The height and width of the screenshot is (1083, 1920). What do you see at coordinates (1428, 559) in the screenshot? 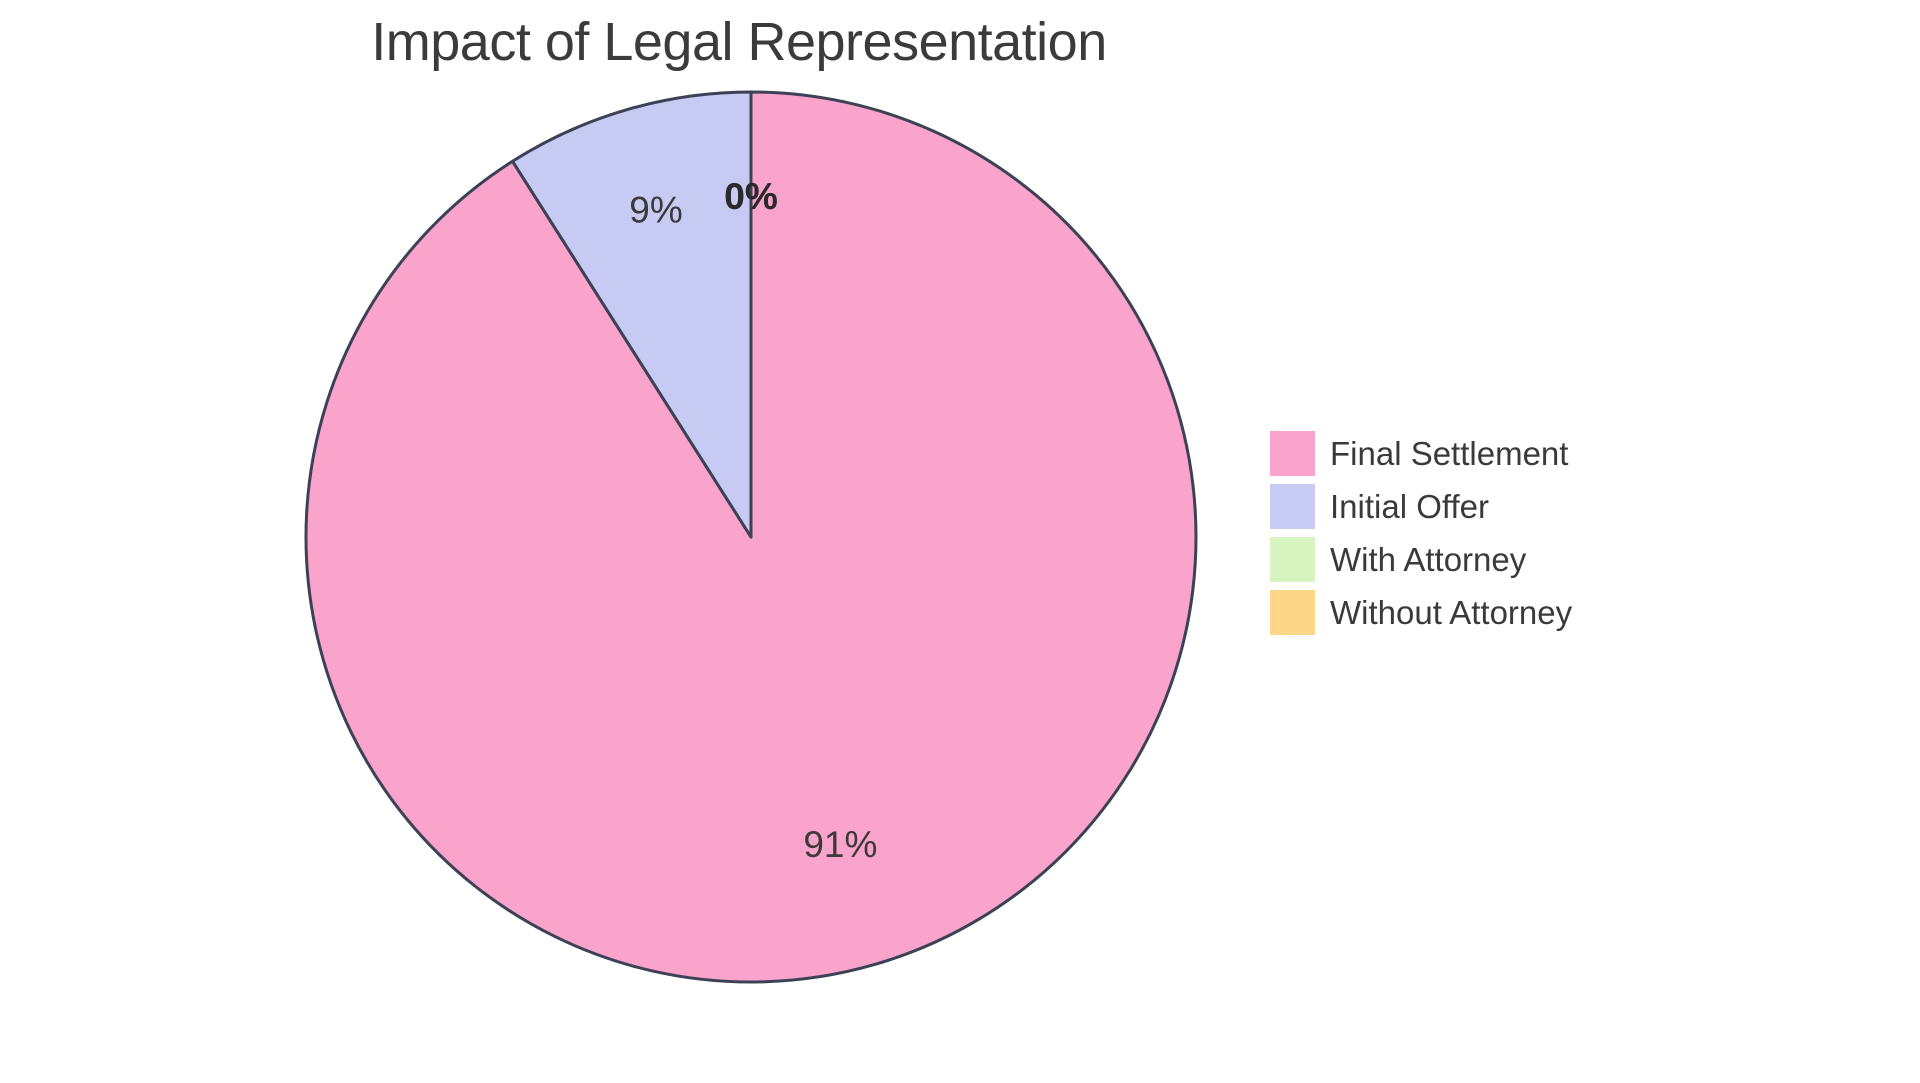
I see `legend-item-label: With Attorney` at bounding box center [1428, 559].